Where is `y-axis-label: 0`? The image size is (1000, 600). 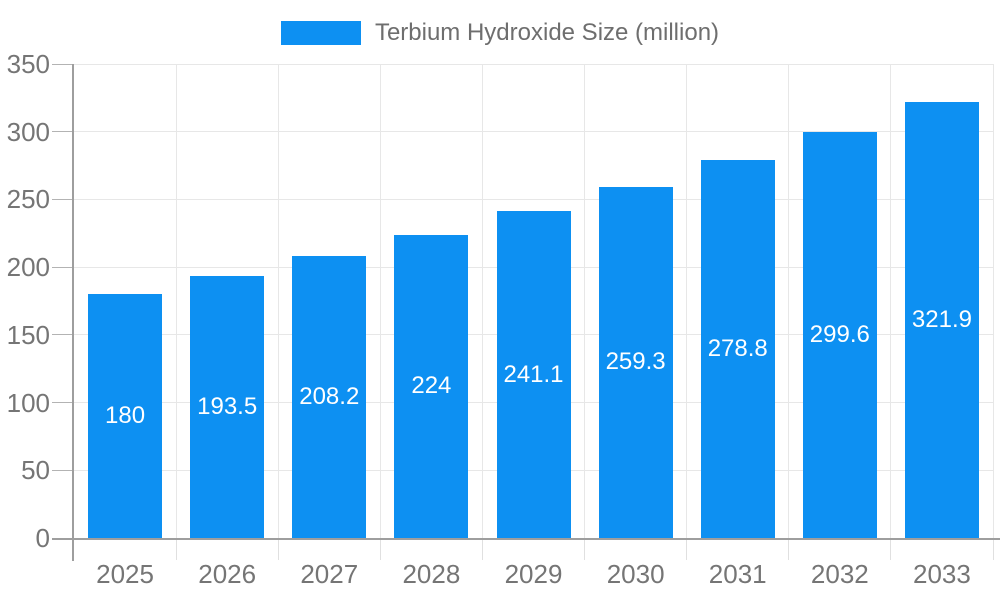
y-axis-label: 0 is located at coordinates (42, 538).